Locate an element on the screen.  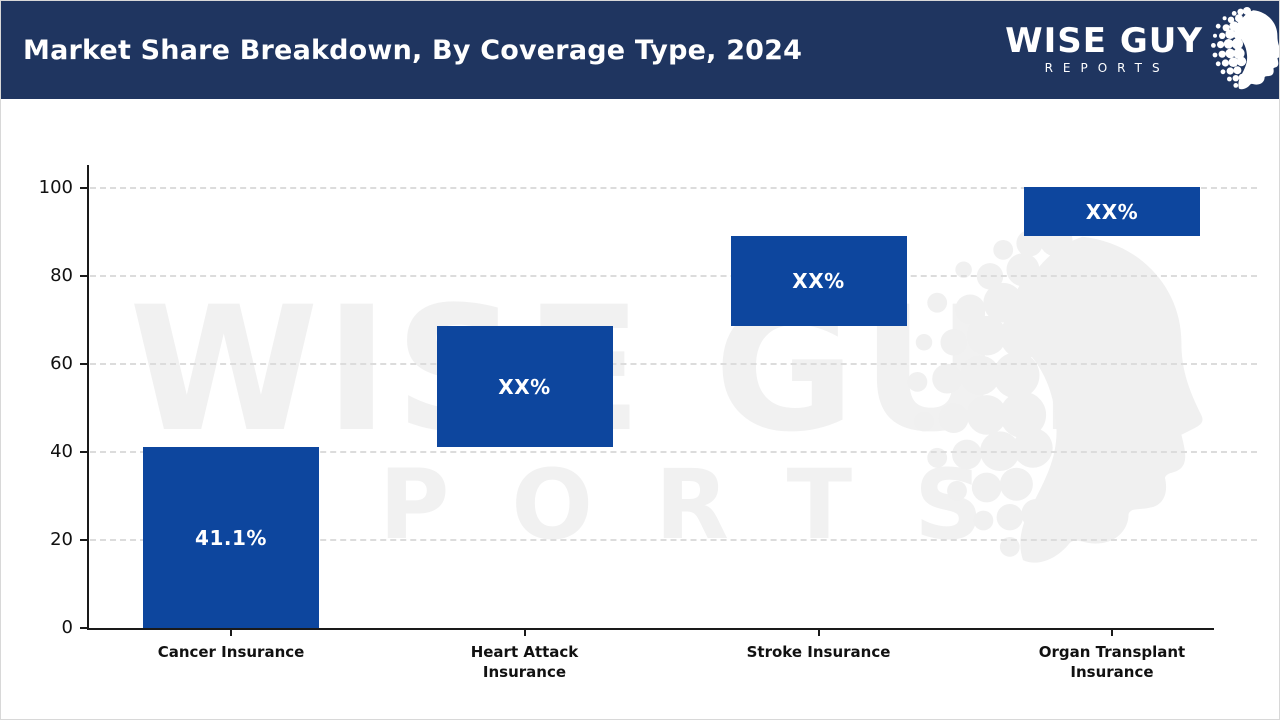
y-tick-label: 0 is located at coordinates (67, 627).